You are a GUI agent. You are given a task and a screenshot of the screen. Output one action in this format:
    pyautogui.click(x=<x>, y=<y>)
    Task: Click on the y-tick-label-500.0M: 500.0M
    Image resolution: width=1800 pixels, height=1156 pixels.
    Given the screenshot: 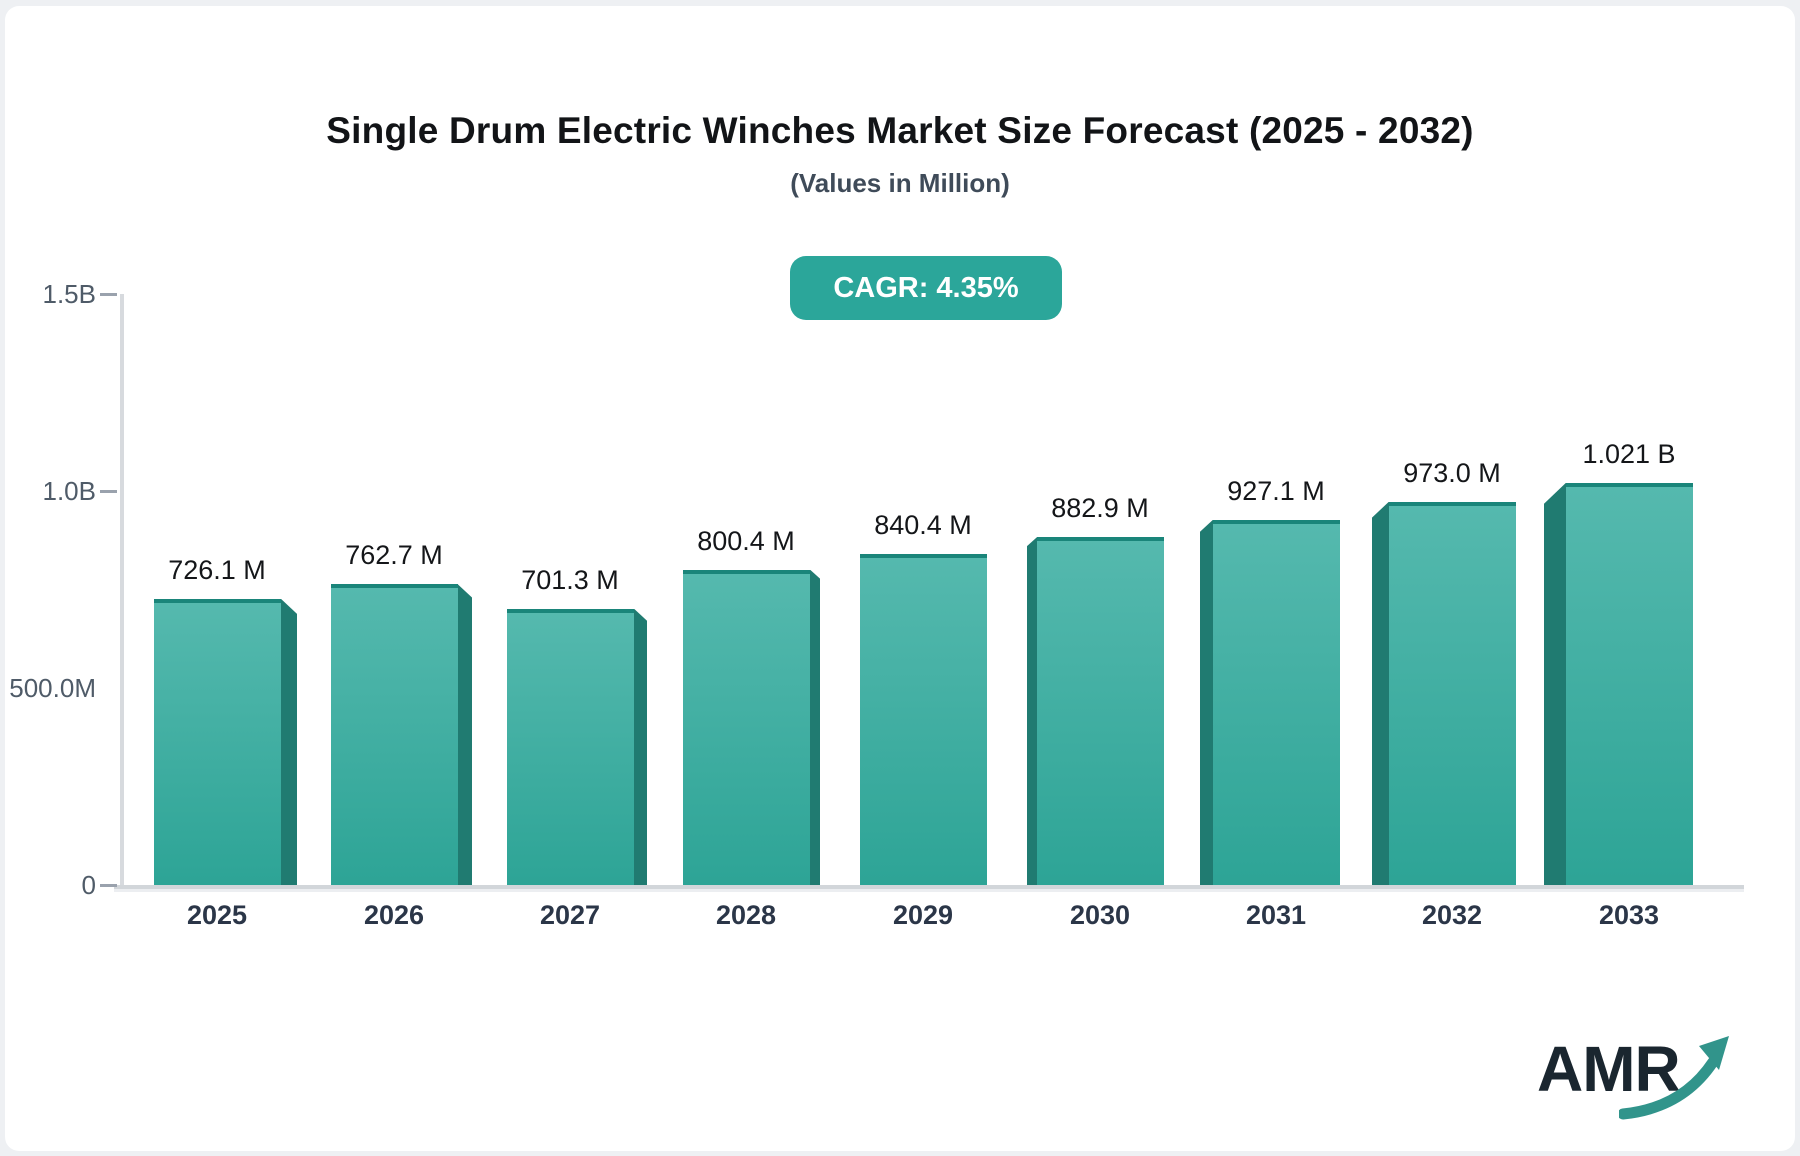 What is the action you would take?
    pyautogui.click(x=52, y=688)
    